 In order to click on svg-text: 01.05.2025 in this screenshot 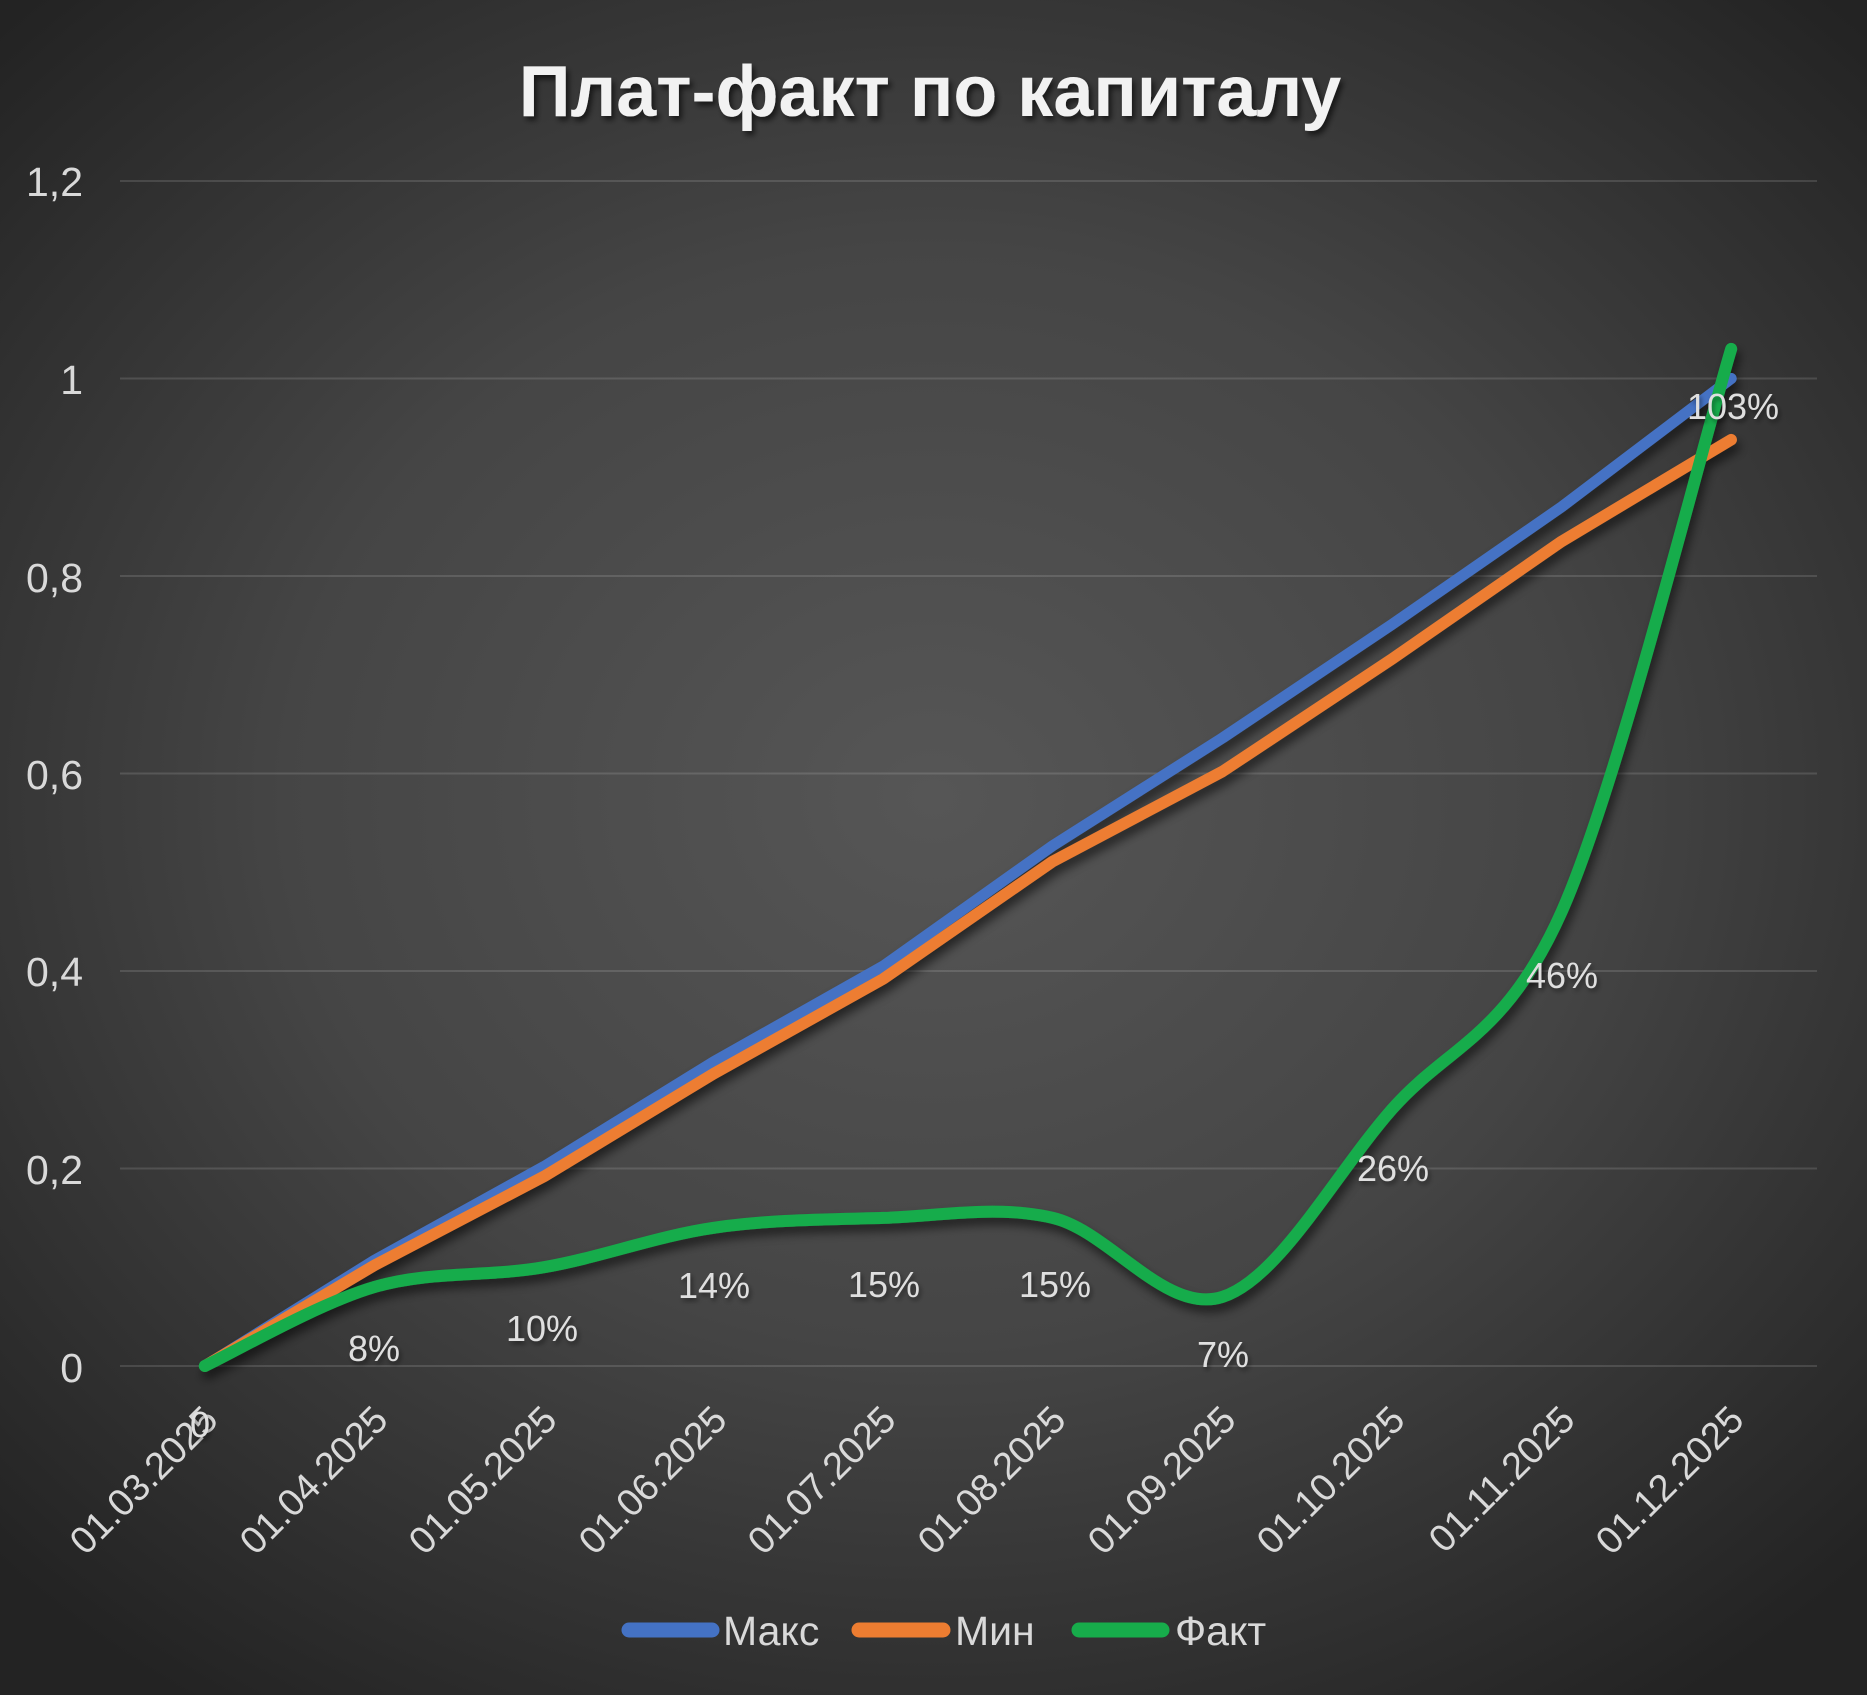, I will do `click(483, 1481)`.